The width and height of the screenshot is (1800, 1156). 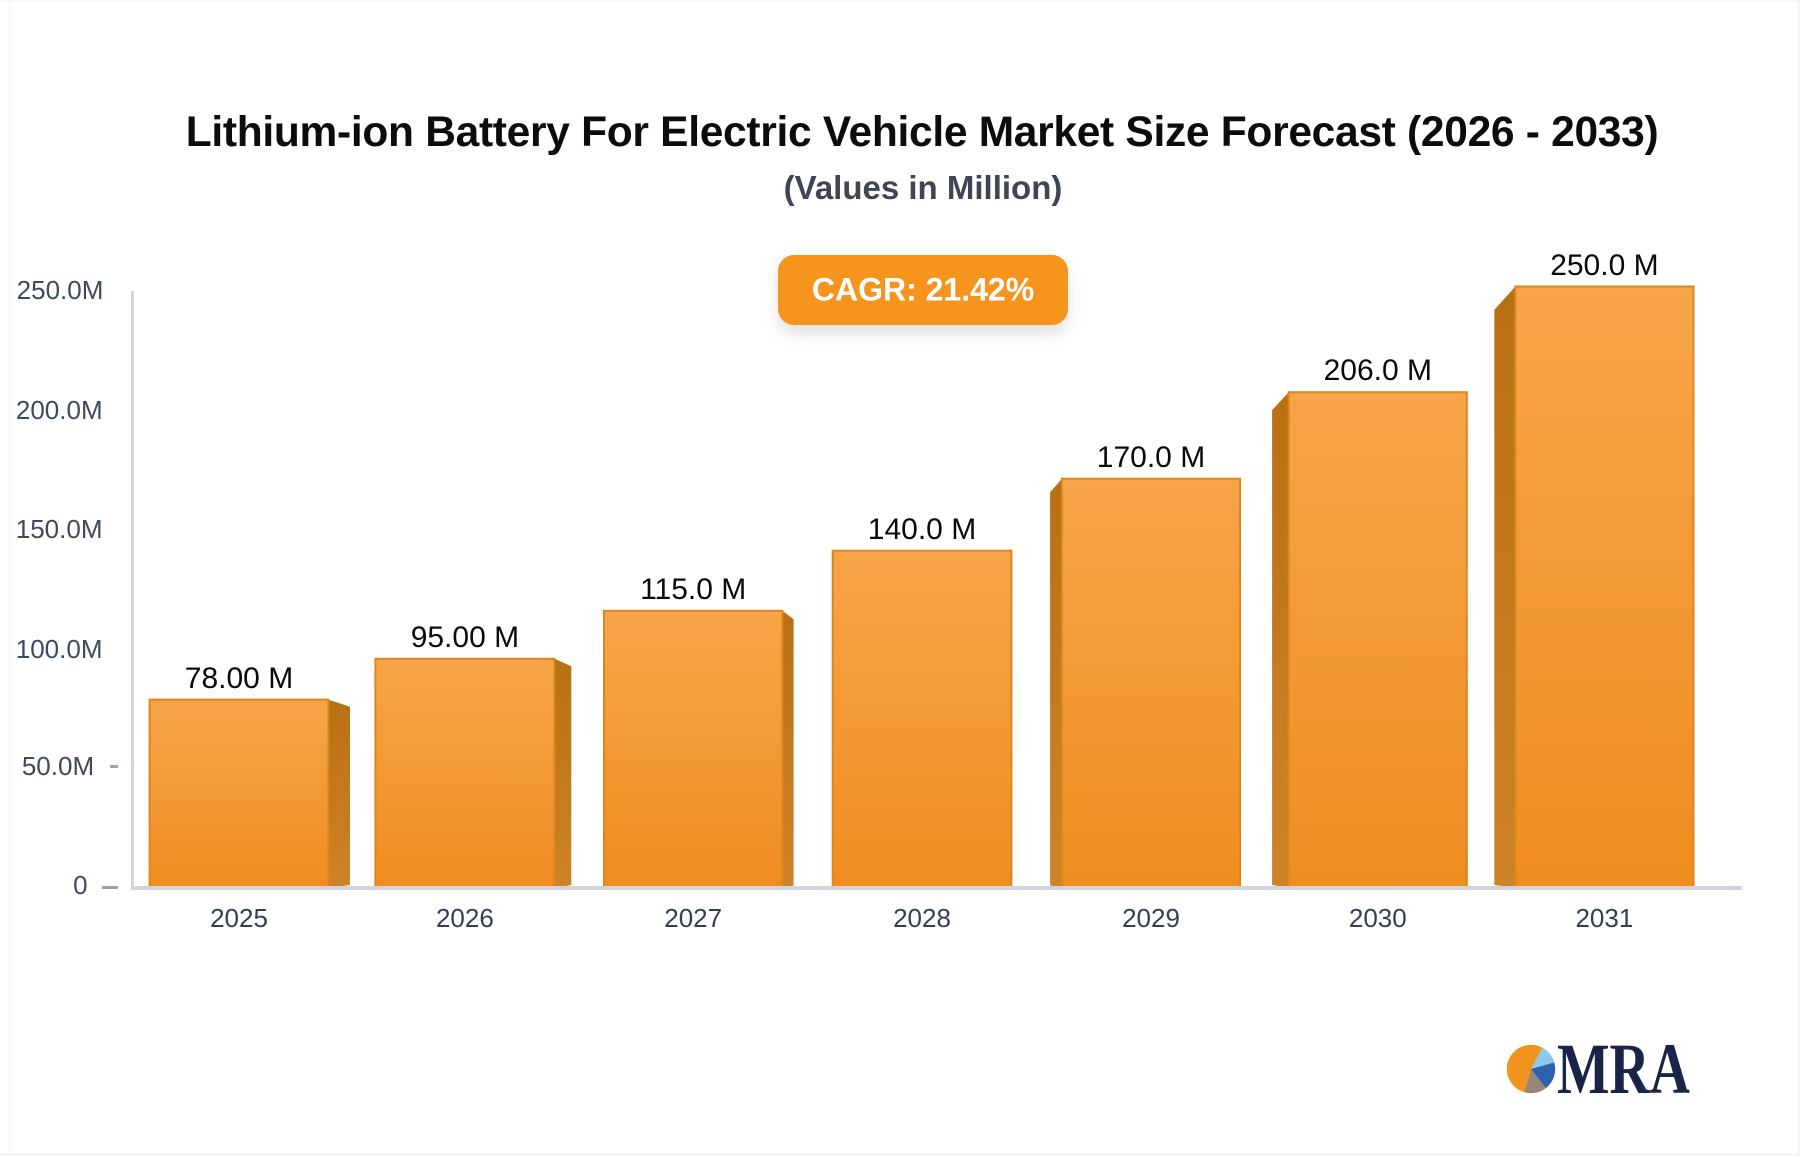 I want to click on svg-text: MRA, so click(x=1623, y=1072).